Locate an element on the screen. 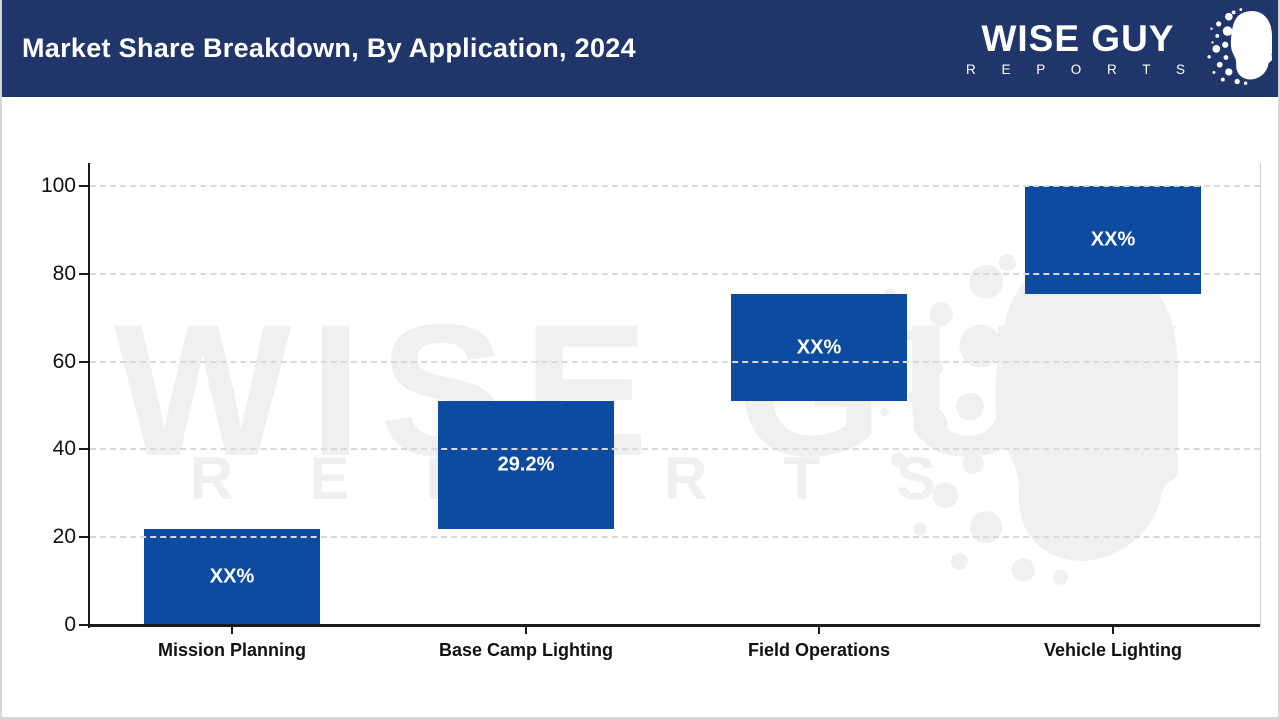  bar-base-camp-lighting is located at coordinates (526, 465).